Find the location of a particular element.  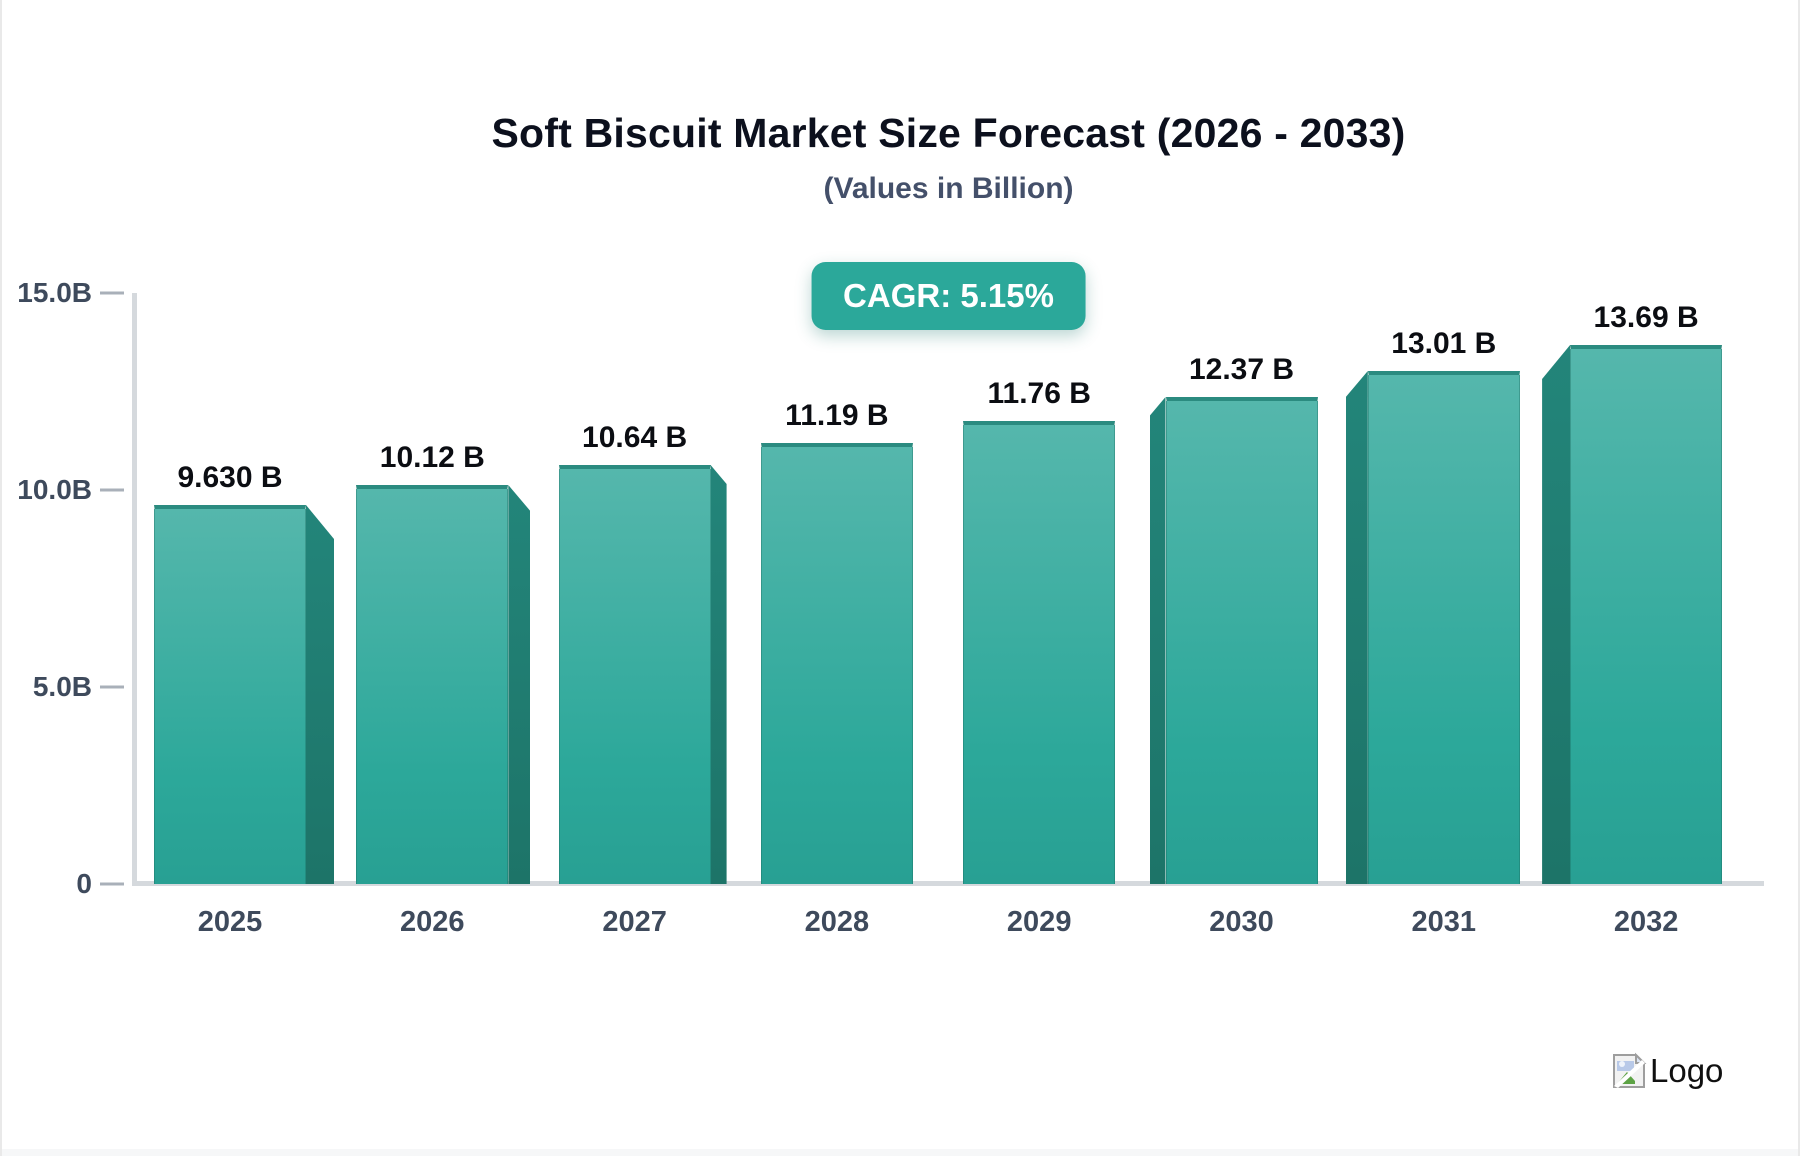

bar-3d-side-2032 is located at coordinates (1556, 614).